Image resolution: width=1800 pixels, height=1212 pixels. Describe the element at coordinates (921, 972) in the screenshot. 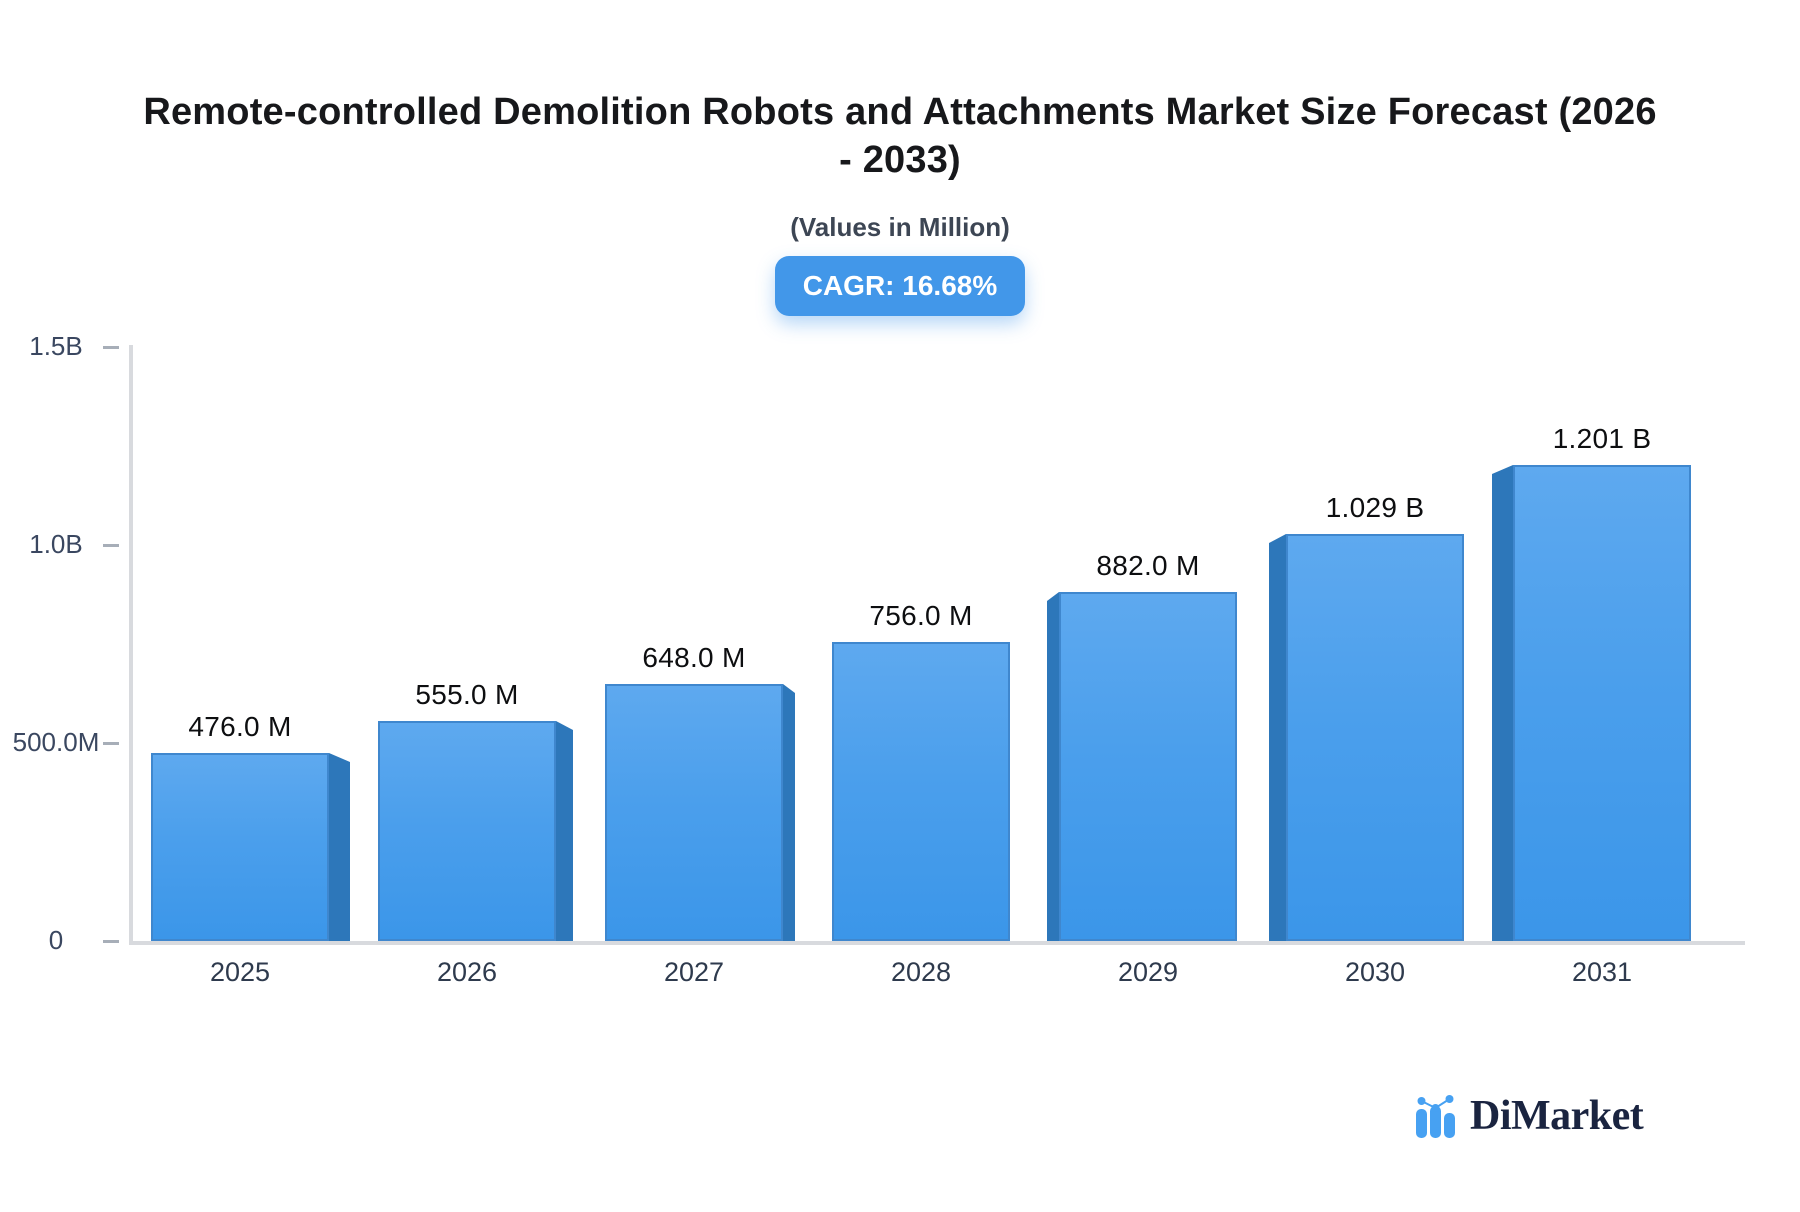

I see `x-axis-label: 2028` at that location.